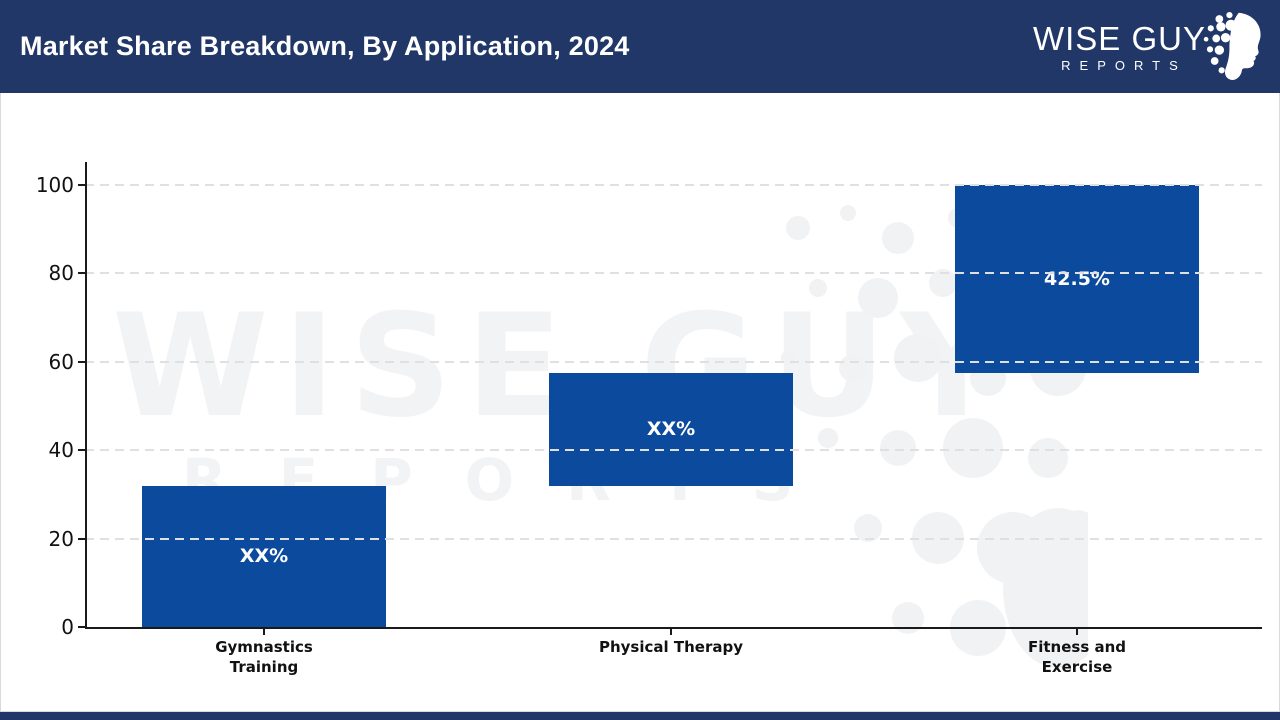 This screenshot has height=720, width=1280. I want to click on x-category-label: Fitness and Exercise, so click(1077, 657).